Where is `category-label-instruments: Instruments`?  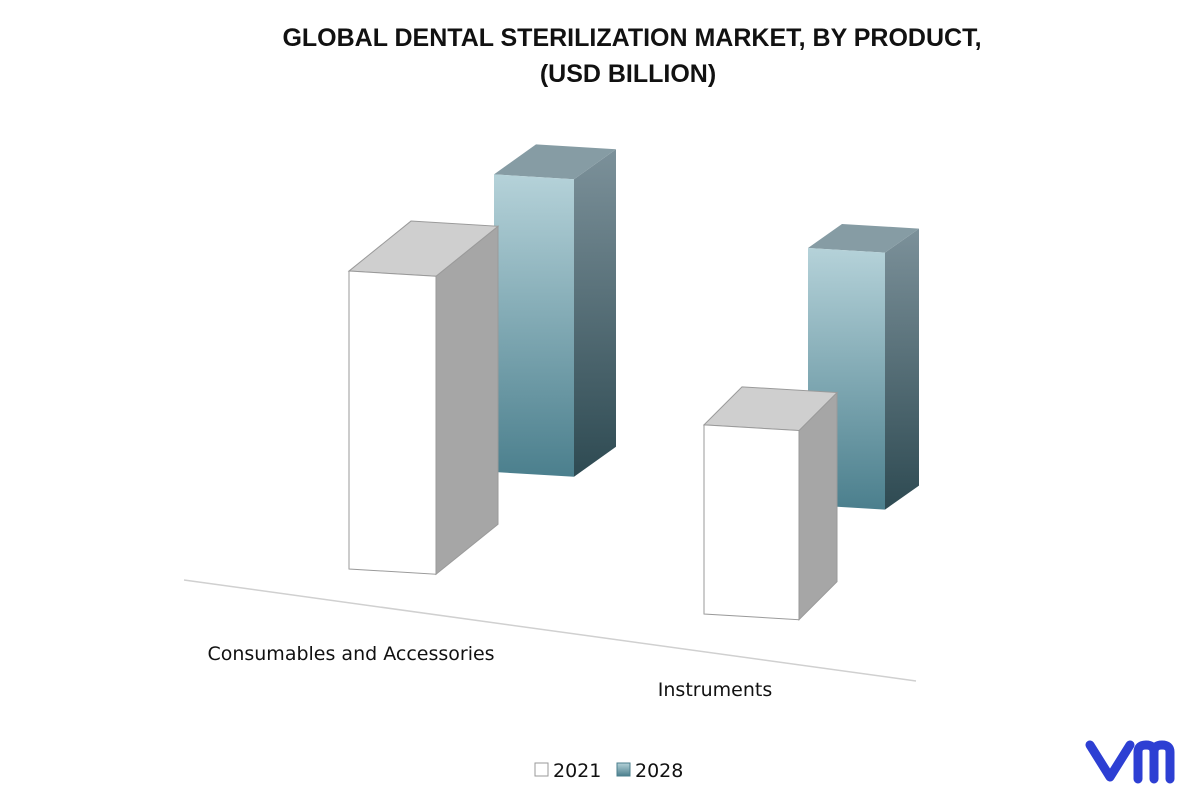 category-label-instruments: Instruments is located at coordinates (715, 690).